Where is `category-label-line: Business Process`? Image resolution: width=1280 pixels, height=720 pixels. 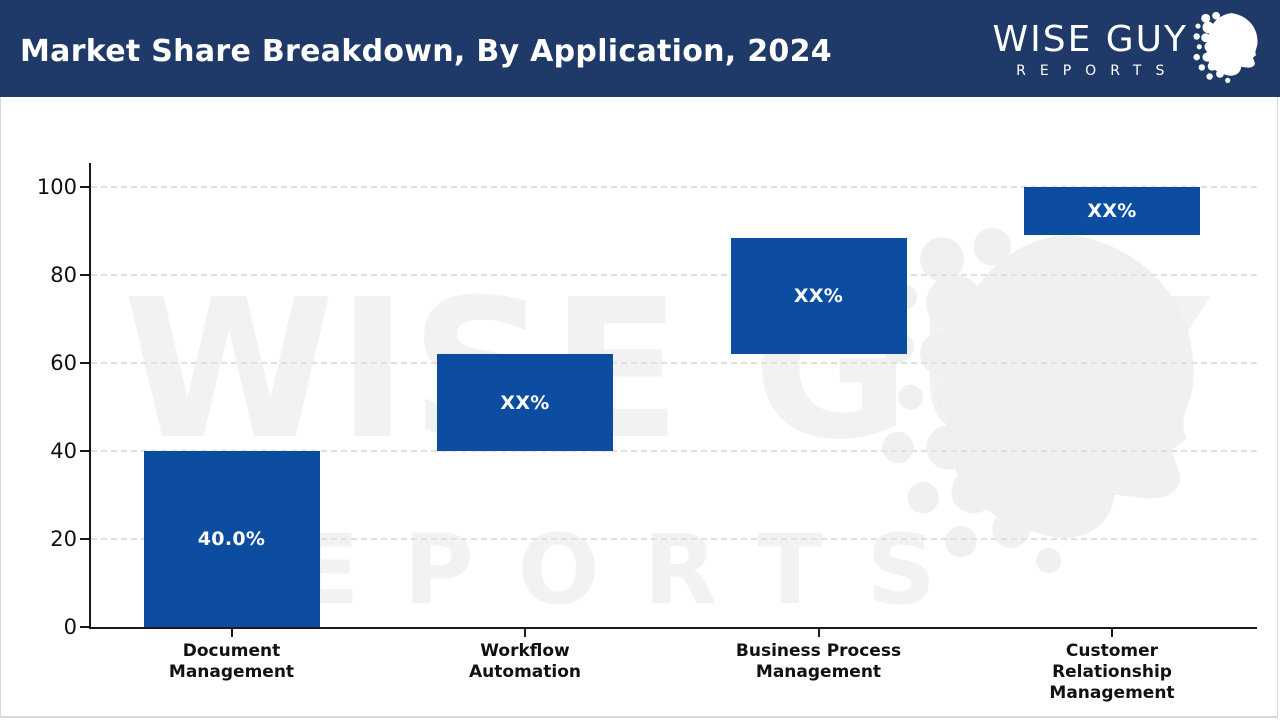 category-label-line: Business Process is located at coordinates (818, 651).